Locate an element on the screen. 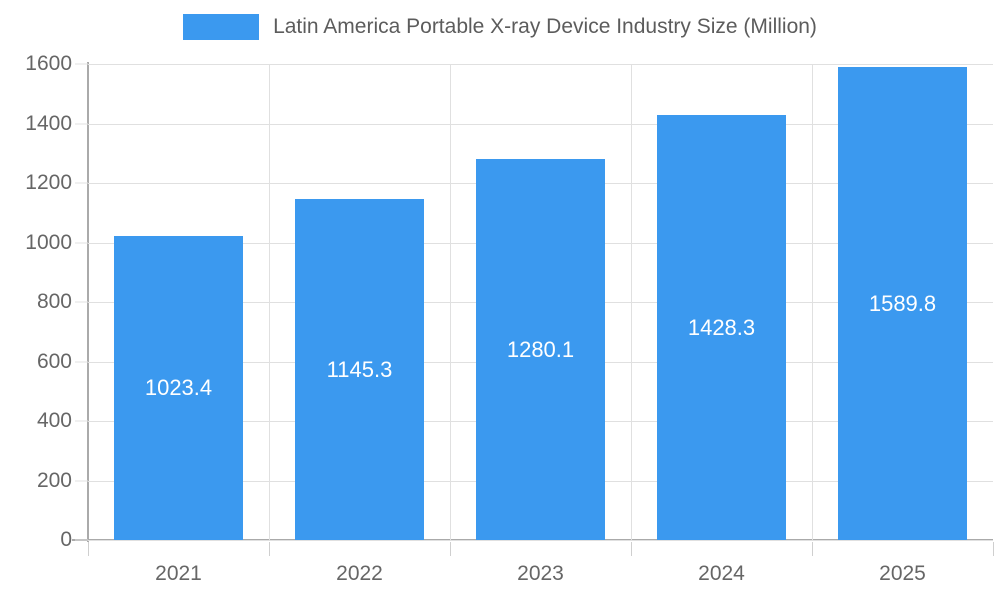 The width and height of the screenshot is (1000, 600). y-axis-tick-label: 1000 is located at coordinates (48, 242).